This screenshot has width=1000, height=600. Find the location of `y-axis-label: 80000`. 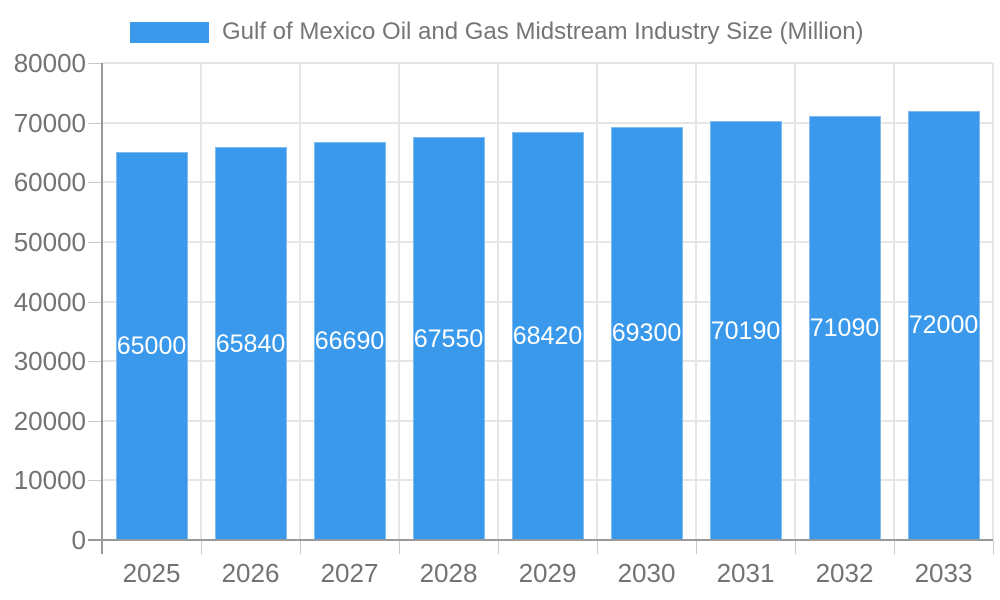

y-axis-label: 80000 is located at coordinates (49, 63).